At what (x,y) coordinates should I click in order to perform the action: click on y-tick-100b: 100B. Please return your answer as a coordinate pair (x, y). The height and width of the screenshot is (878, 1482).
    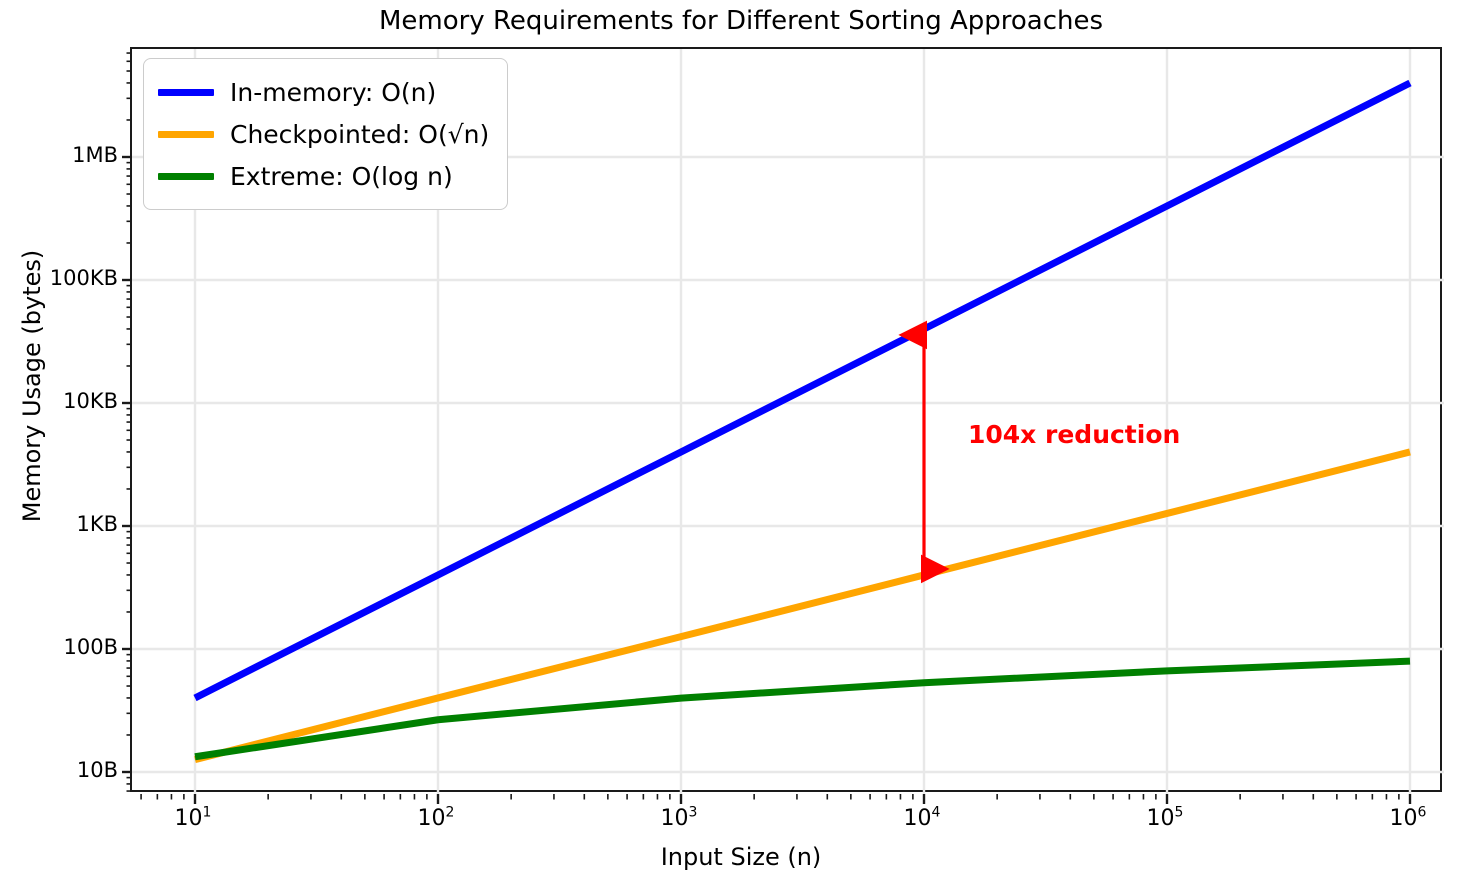
    Looking at the image, I should click on (91, 647).